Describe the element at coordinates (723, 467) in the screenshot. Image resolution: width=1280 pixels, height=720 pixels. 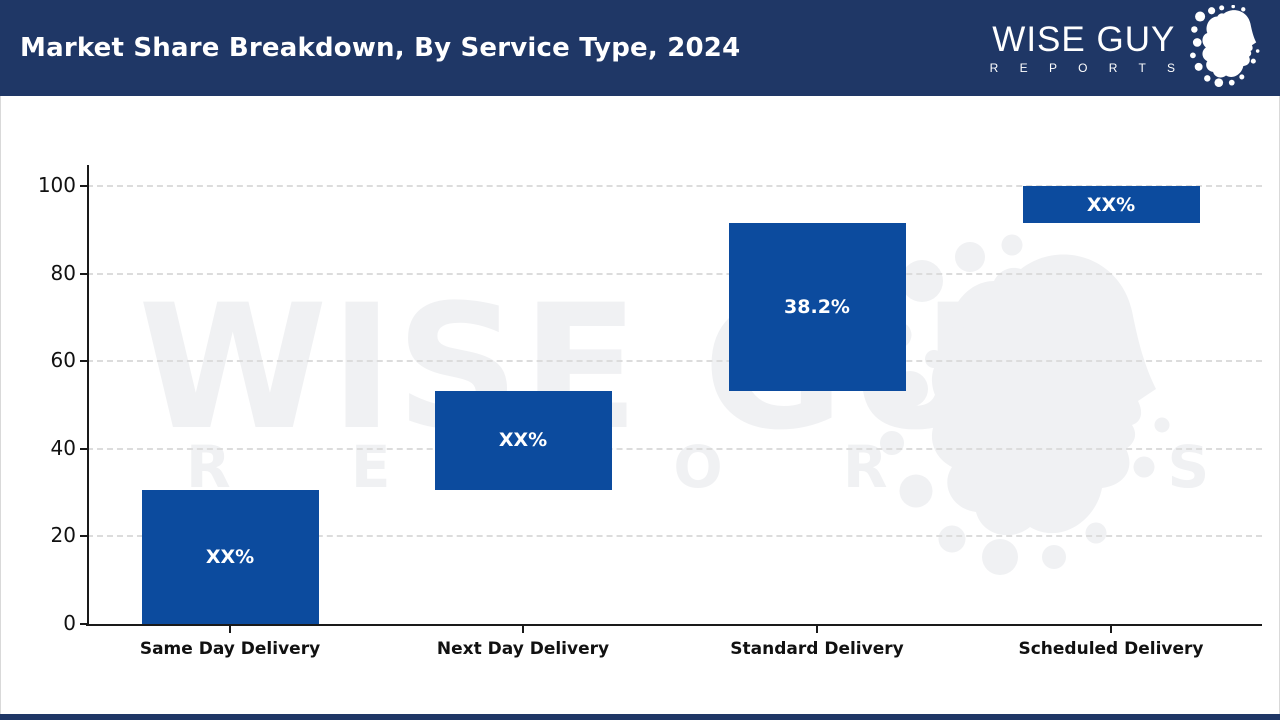
I see `watermark-subtitle: R E P O R T S` at that location.